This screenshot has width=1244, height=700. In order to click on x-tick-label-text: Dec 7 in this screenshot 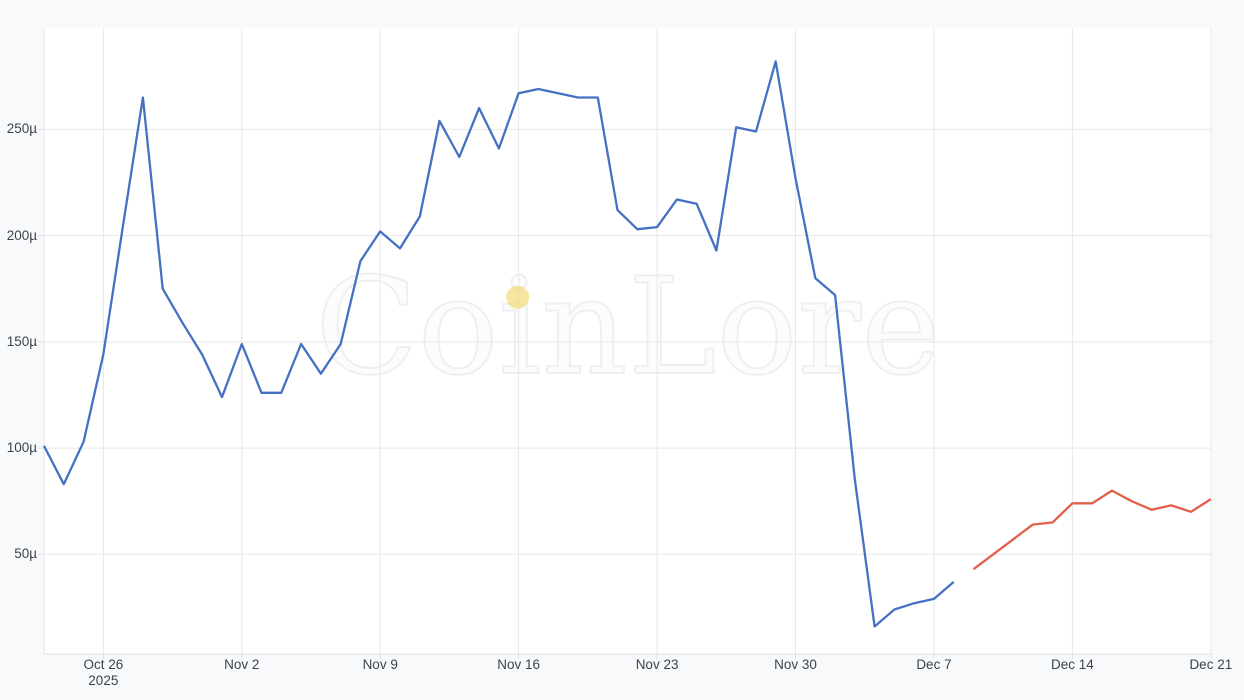, I will do `click(934, 664)`.